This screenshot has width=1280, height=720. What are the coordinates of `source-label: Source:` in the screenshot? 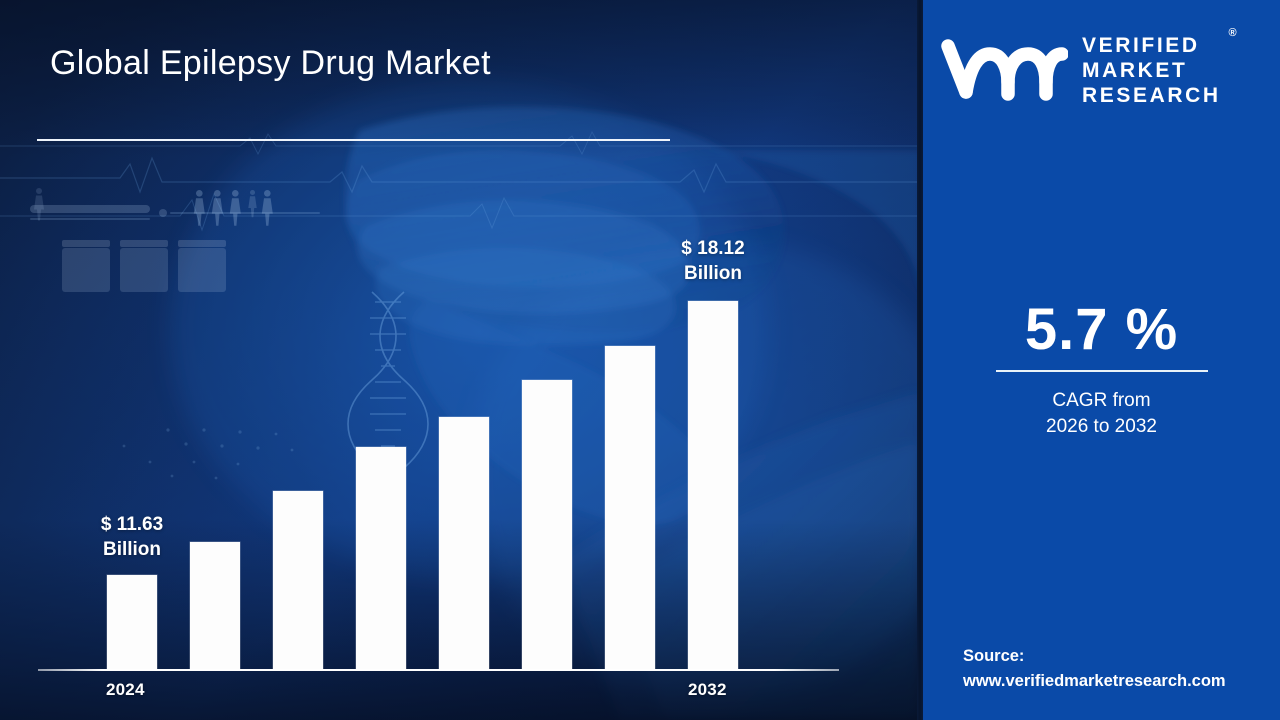 It's located at (994, 656).